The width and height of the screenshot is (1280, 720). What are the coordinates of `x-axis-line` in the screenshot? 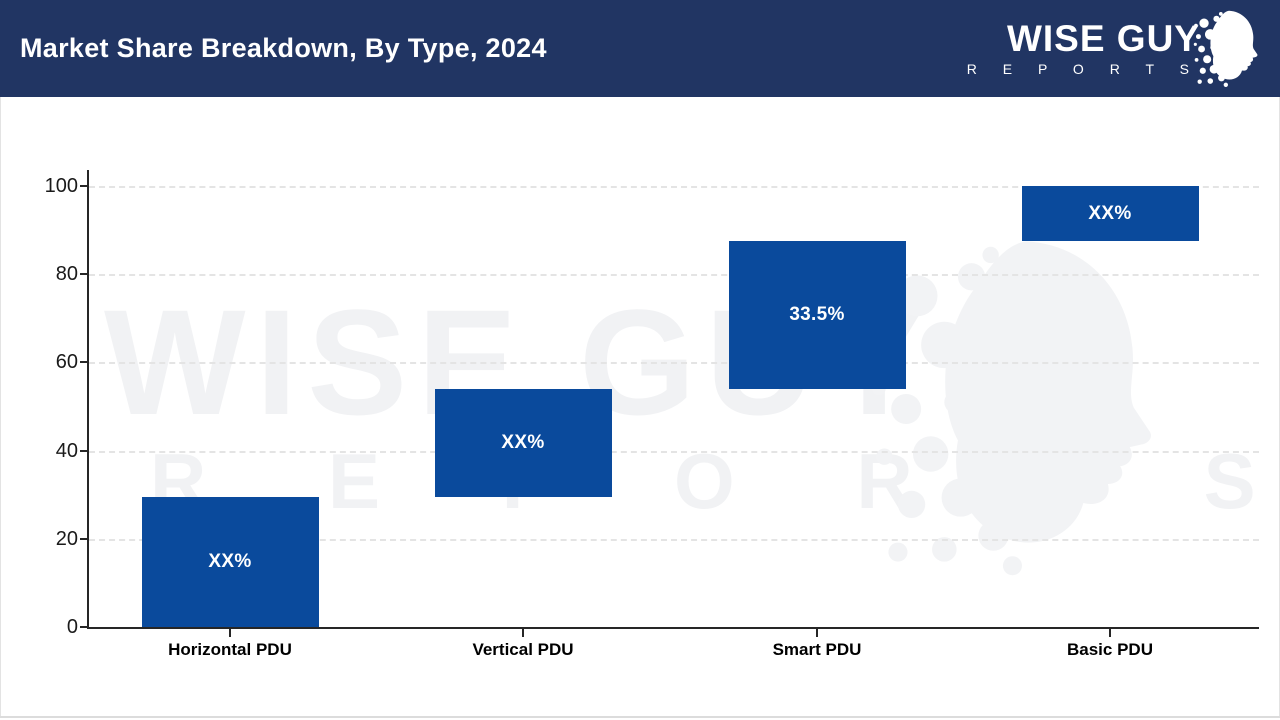 It's located at (673, 628).